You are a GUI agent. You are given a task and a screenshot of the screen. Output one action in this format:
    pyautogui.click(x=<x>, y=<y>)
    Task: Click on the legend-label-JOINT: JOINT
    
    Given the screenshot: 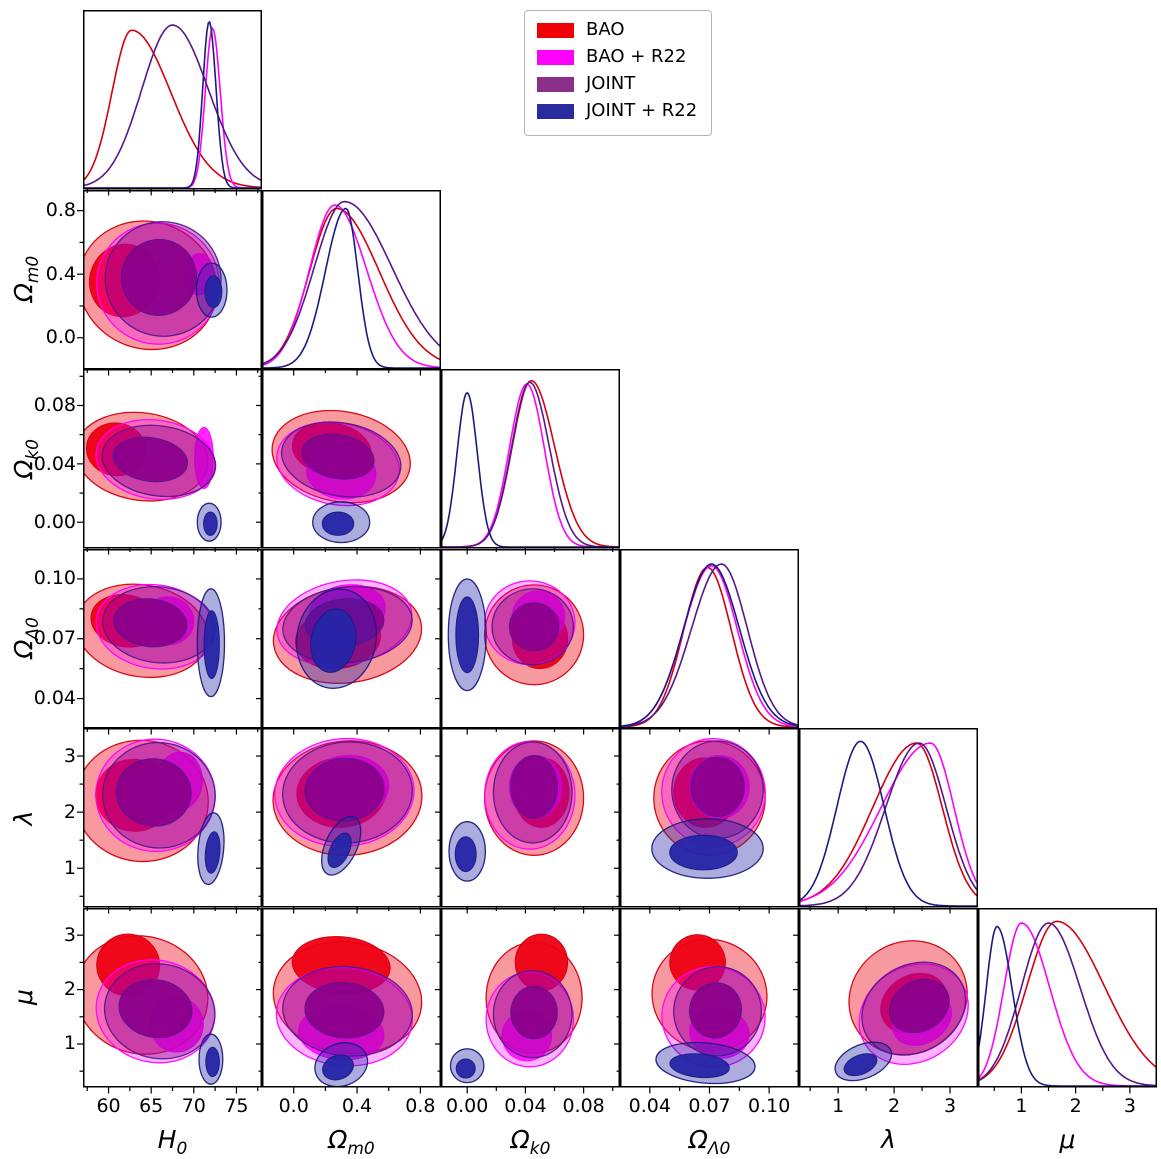 What is the action you would take?
    pyautogui.click(x=611, y=83)
    